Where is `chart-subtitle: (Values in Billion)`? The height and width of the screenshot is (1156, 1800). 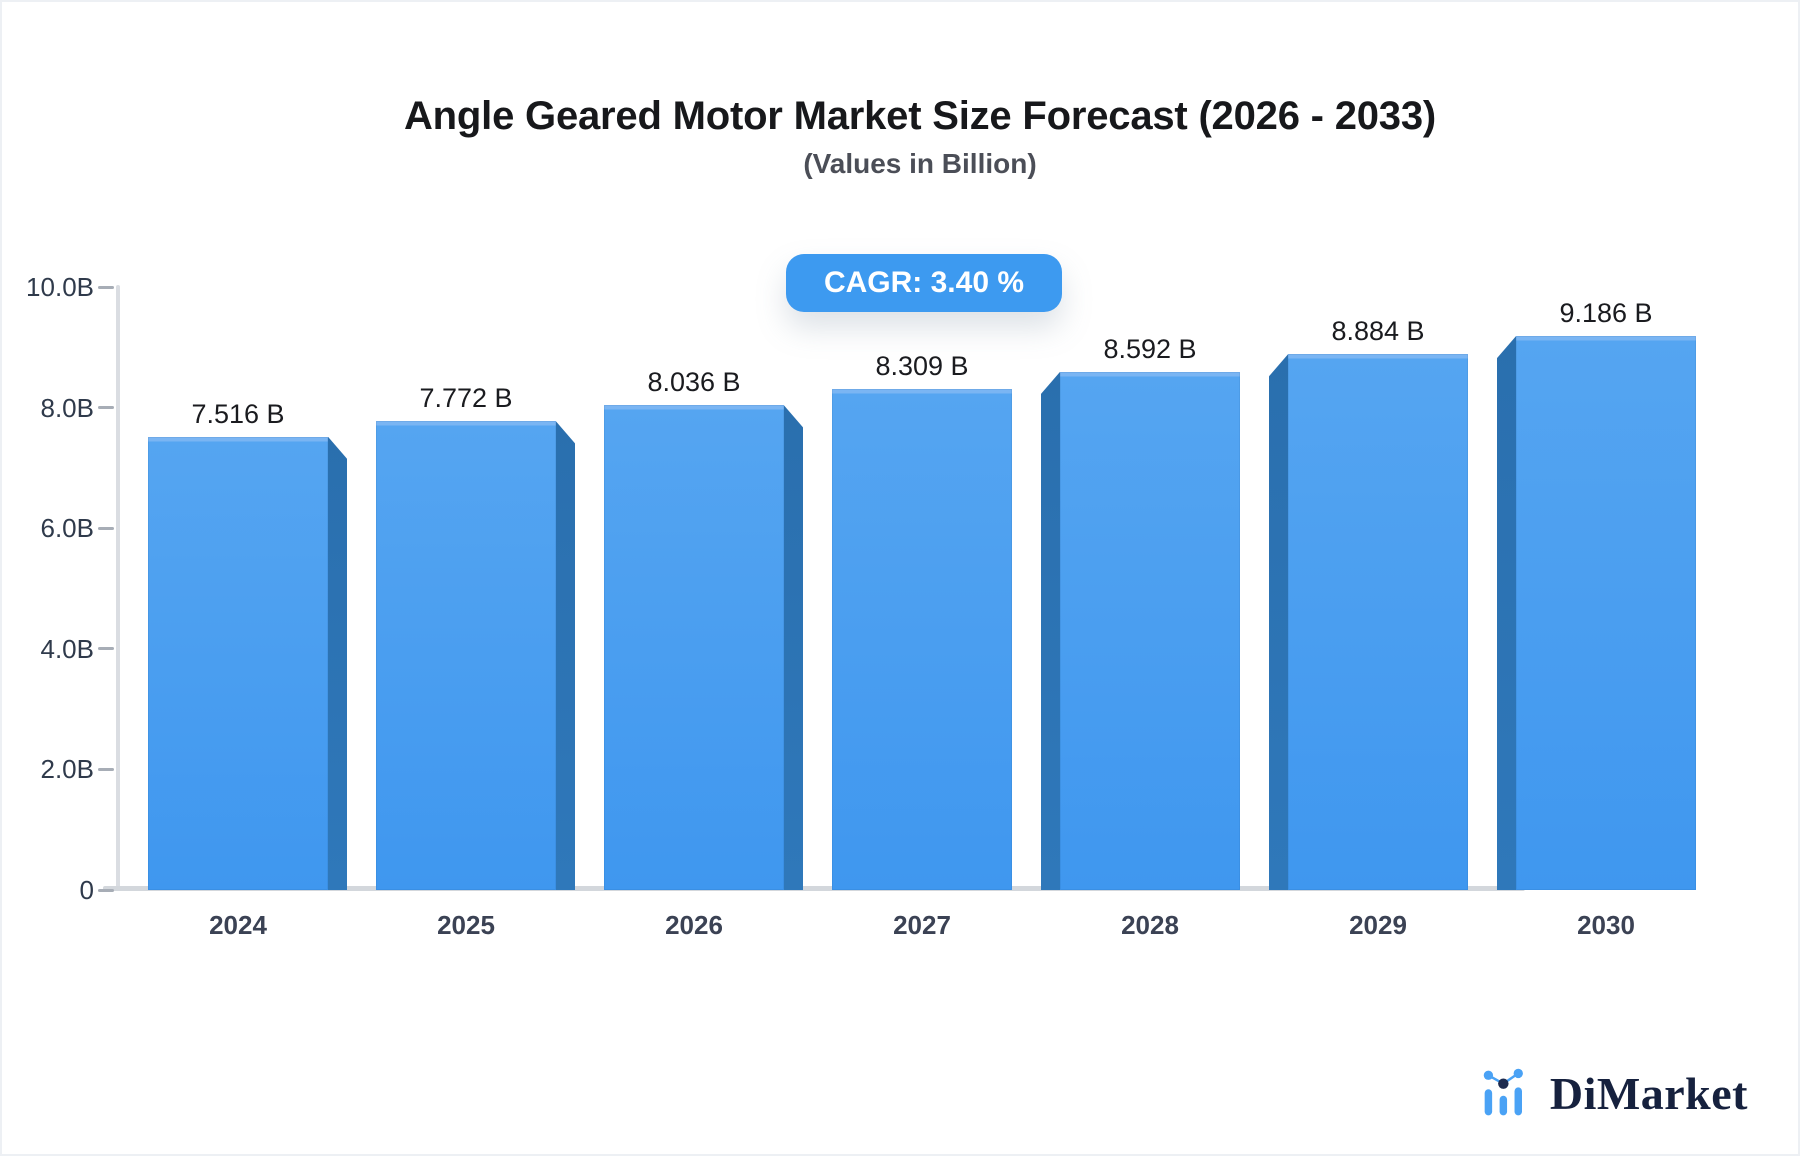 chart-subtitle: (Values in Billion) is located at coordinates (920, 163).